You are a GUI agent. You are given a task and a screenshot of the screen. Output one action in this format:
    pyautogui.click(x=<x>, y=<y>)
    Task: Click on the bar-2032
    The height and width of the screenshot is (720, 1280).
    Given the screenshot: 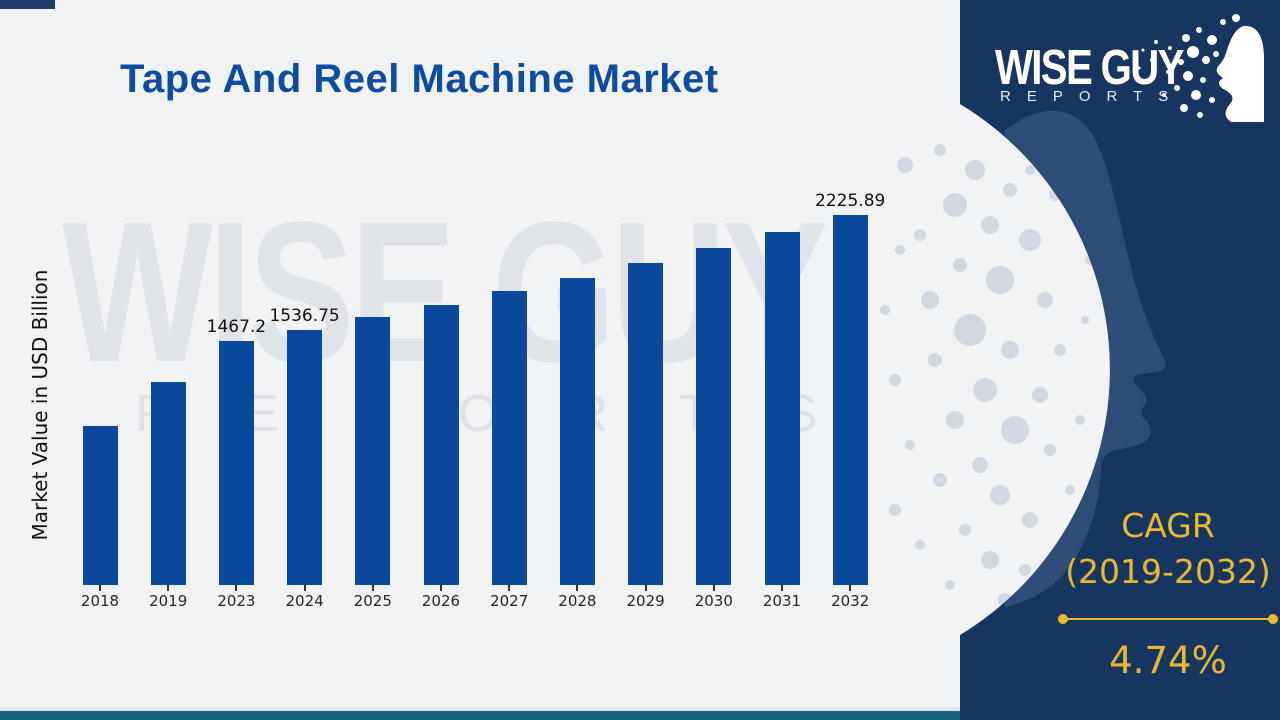 What is the action you would take?
    pyautogui.click(x=850, y=400)
    